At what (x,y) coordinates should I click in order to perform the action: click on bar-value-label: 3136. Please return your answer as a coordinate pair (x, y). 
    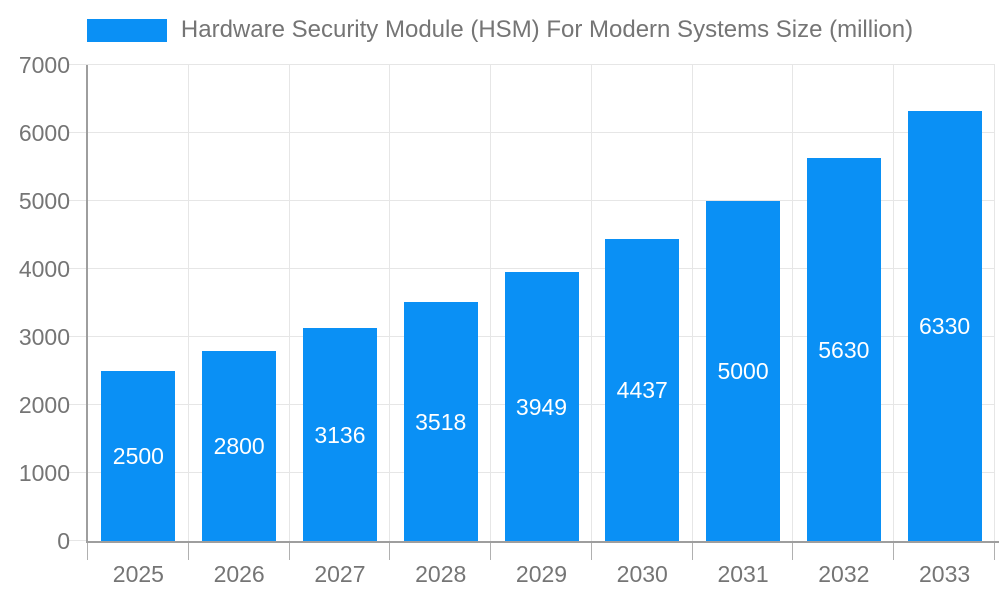
    Looking at the image, I should click on (340, 434).